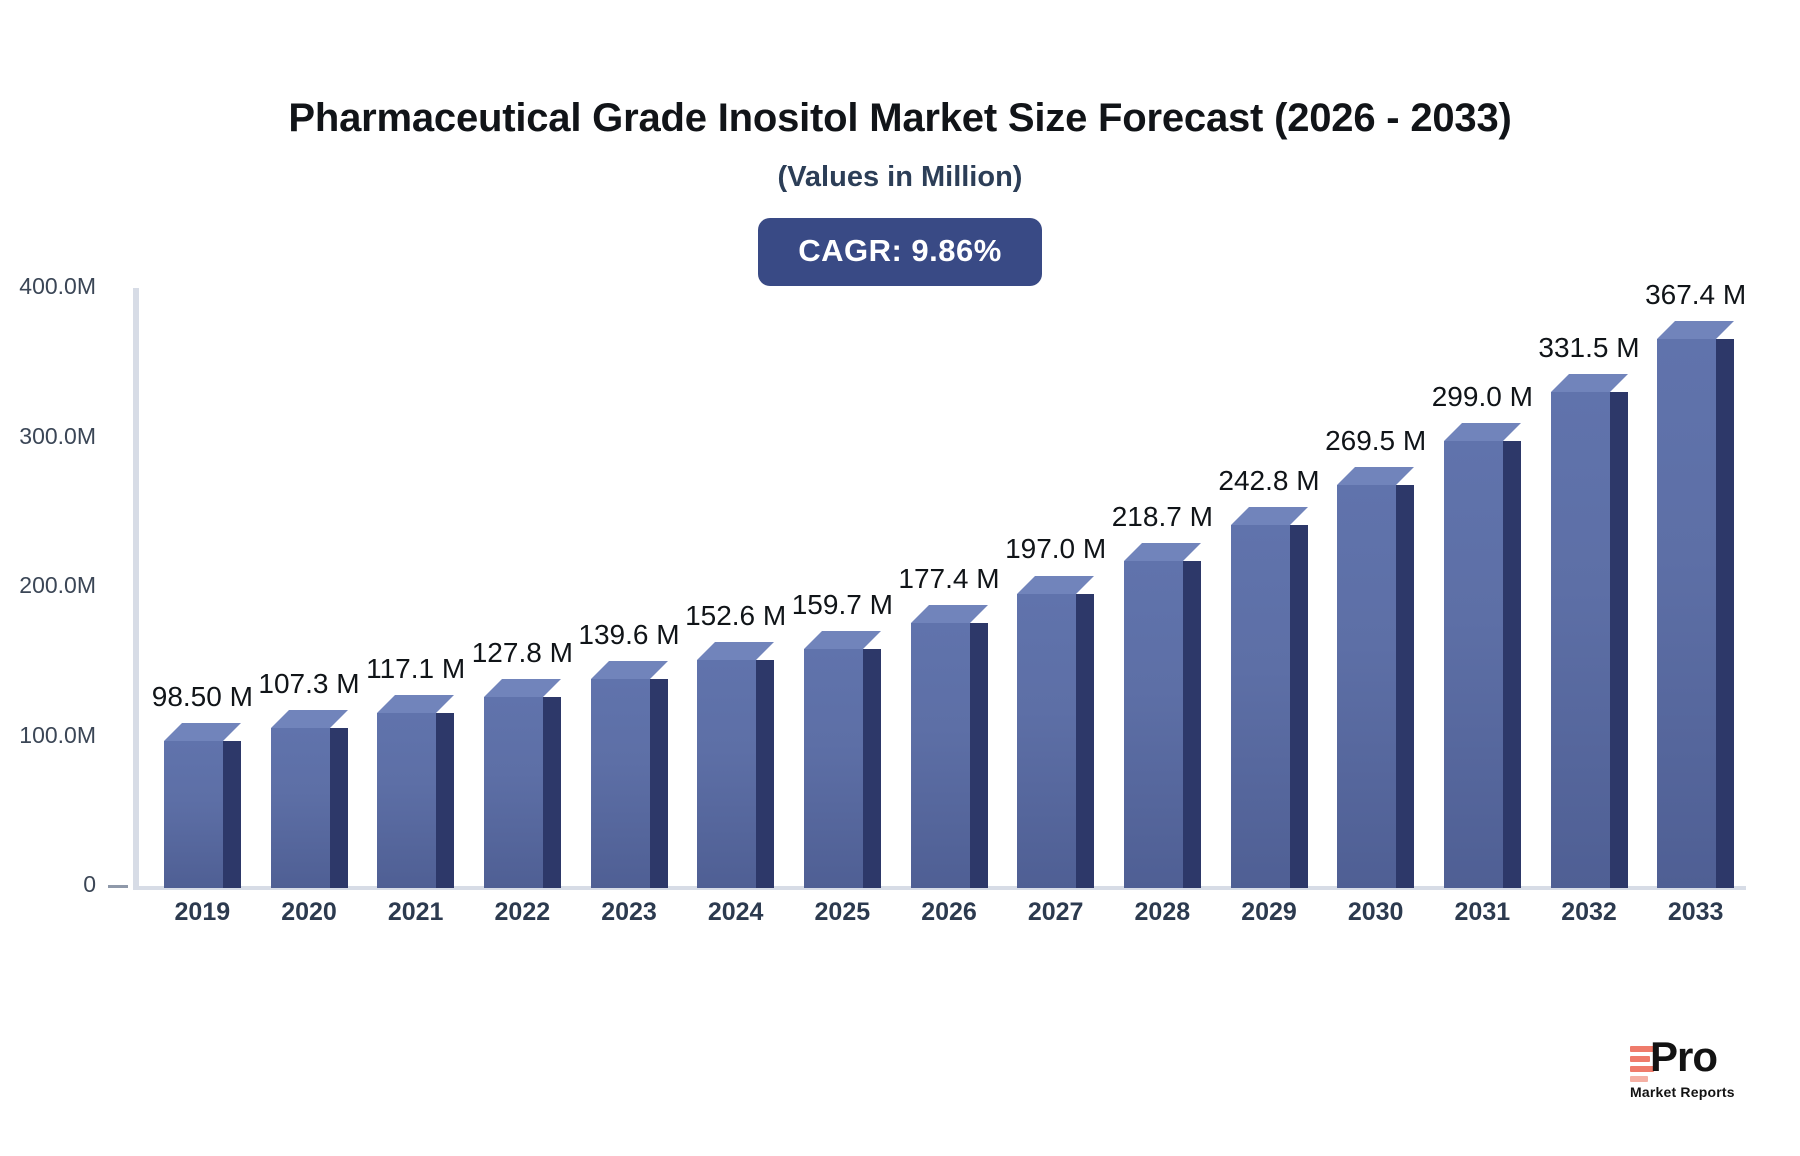 This screenshot has height=1156, width=1800. I want to click on x-axis-label: 2031, so click(1482, 912).